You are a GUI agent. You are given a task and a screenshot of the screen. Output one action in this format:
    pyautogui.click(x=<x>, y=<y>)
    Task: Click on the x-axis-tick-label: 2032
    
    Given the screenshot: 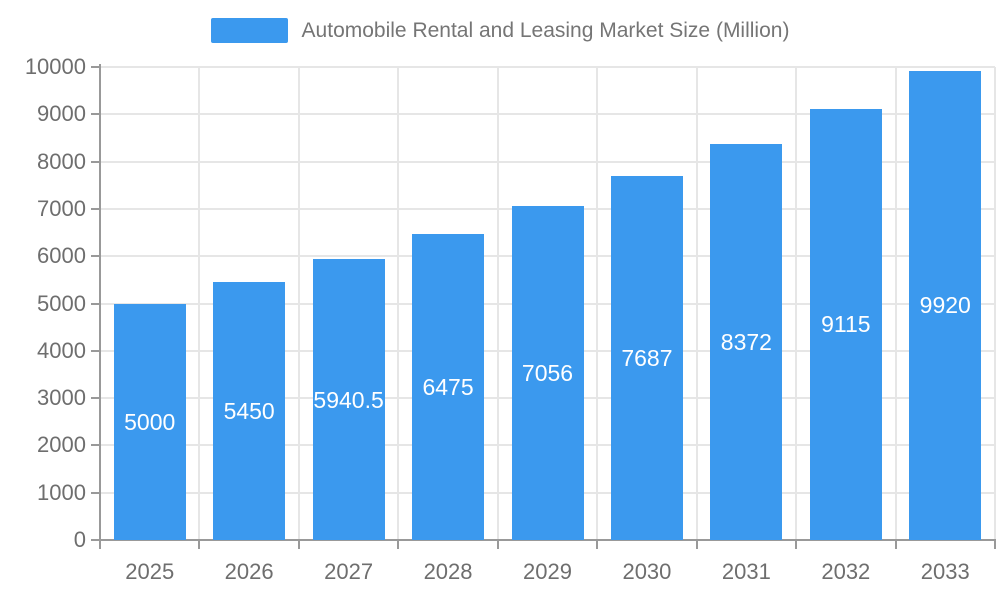 What is the action you would take?
    pyautogui.click(x=846, y=571)
    